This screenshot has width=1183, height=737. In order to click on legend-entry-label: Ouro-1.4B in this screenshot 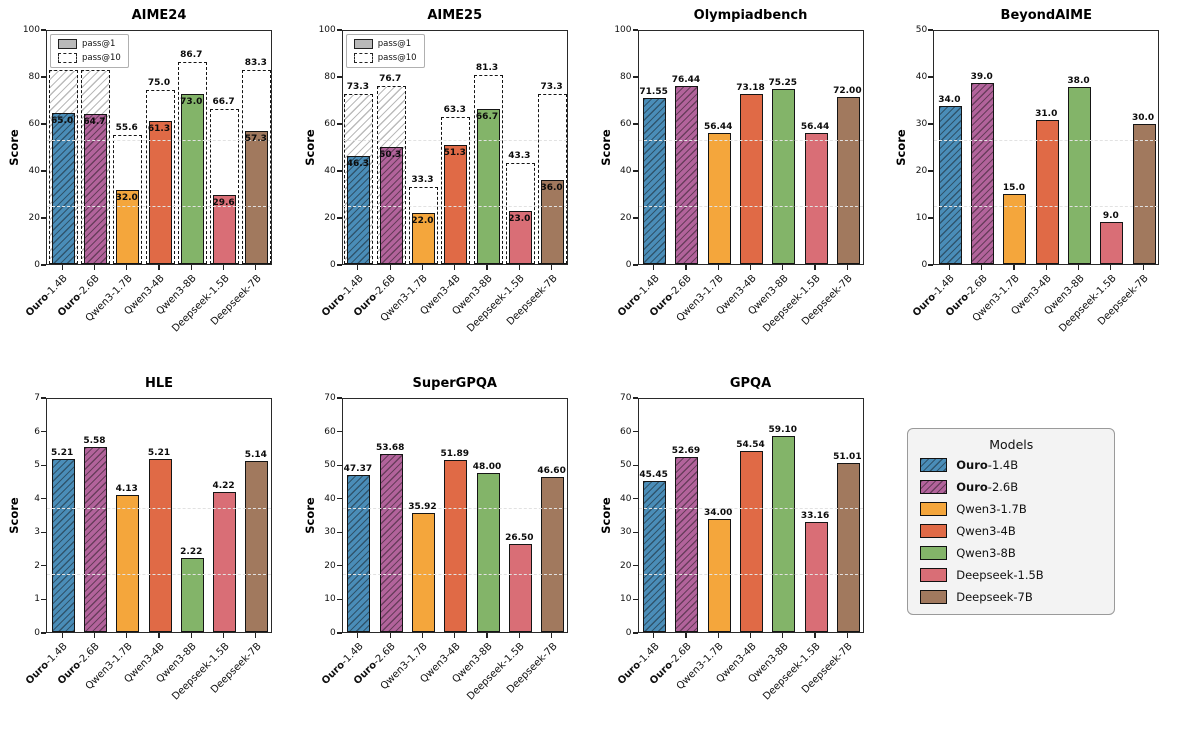, I will do `click(987, 465)`.